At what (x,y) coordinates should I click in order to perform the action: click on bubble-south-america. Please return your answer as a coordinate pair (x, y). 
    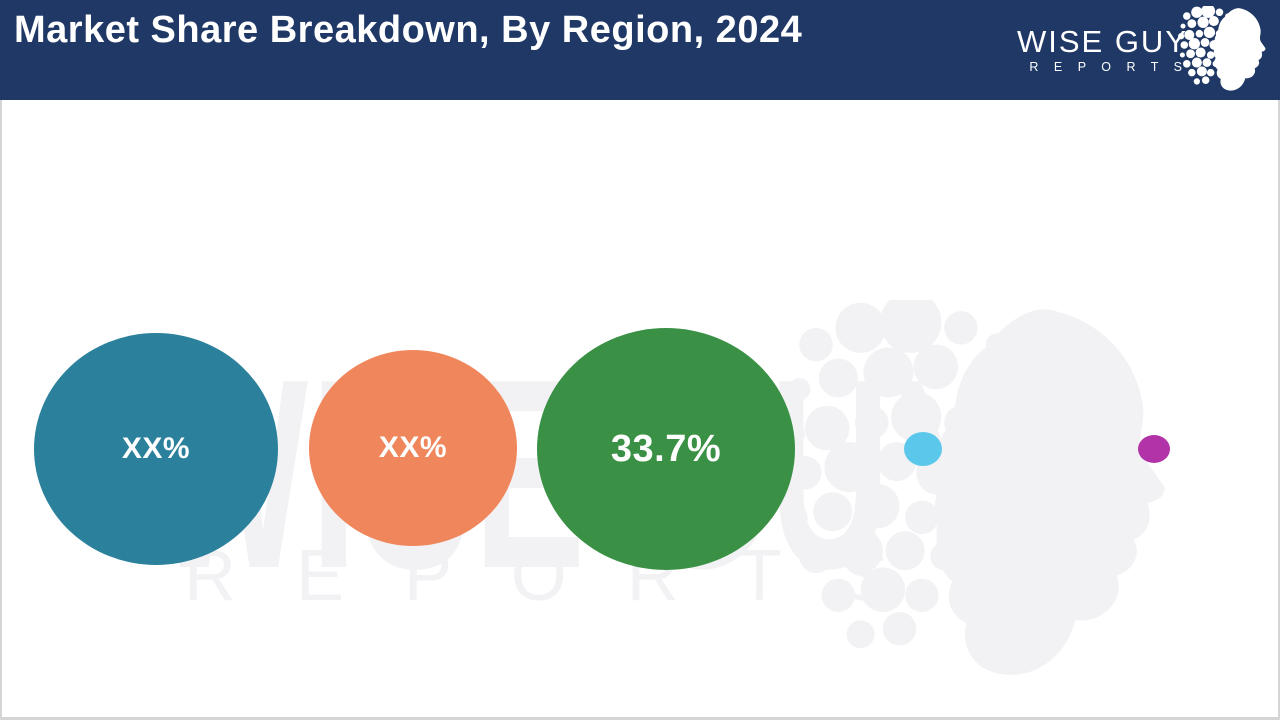
    Looking at the image, I should click on (923, 449).